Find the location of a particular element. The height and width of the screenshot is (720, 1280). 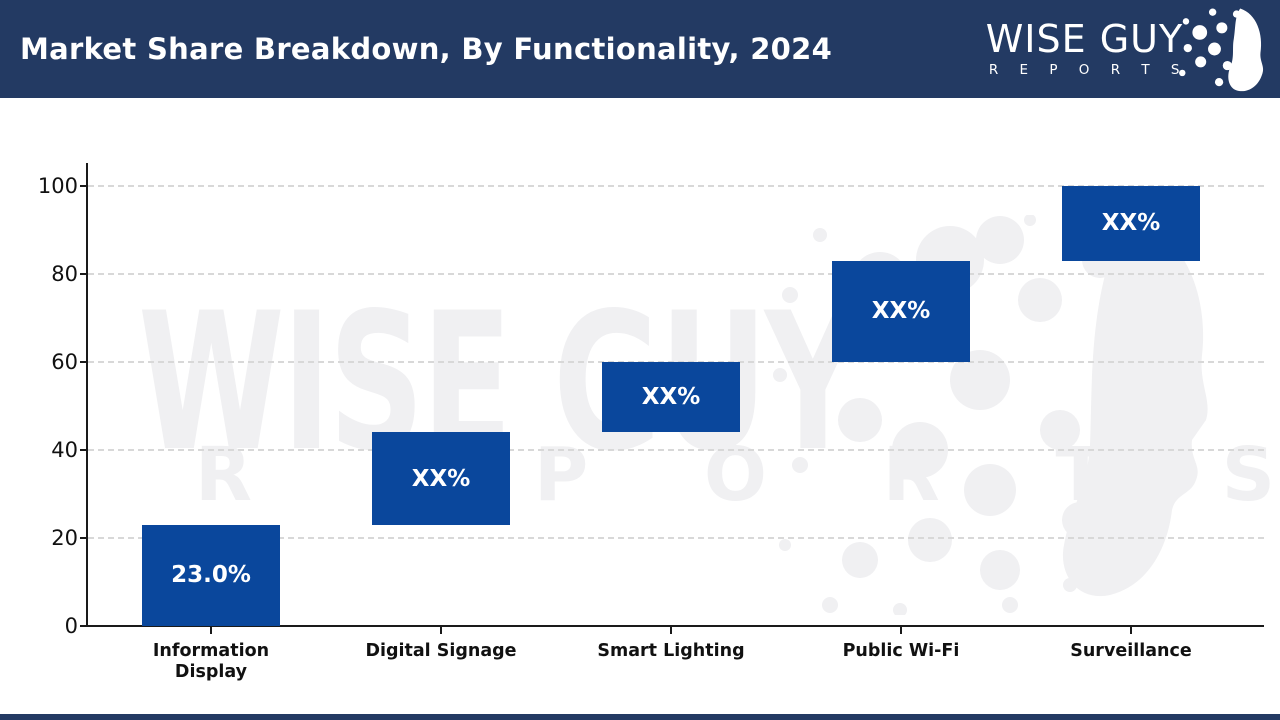

logo-name: WISE GUY is located at coordinates (1084, 39).